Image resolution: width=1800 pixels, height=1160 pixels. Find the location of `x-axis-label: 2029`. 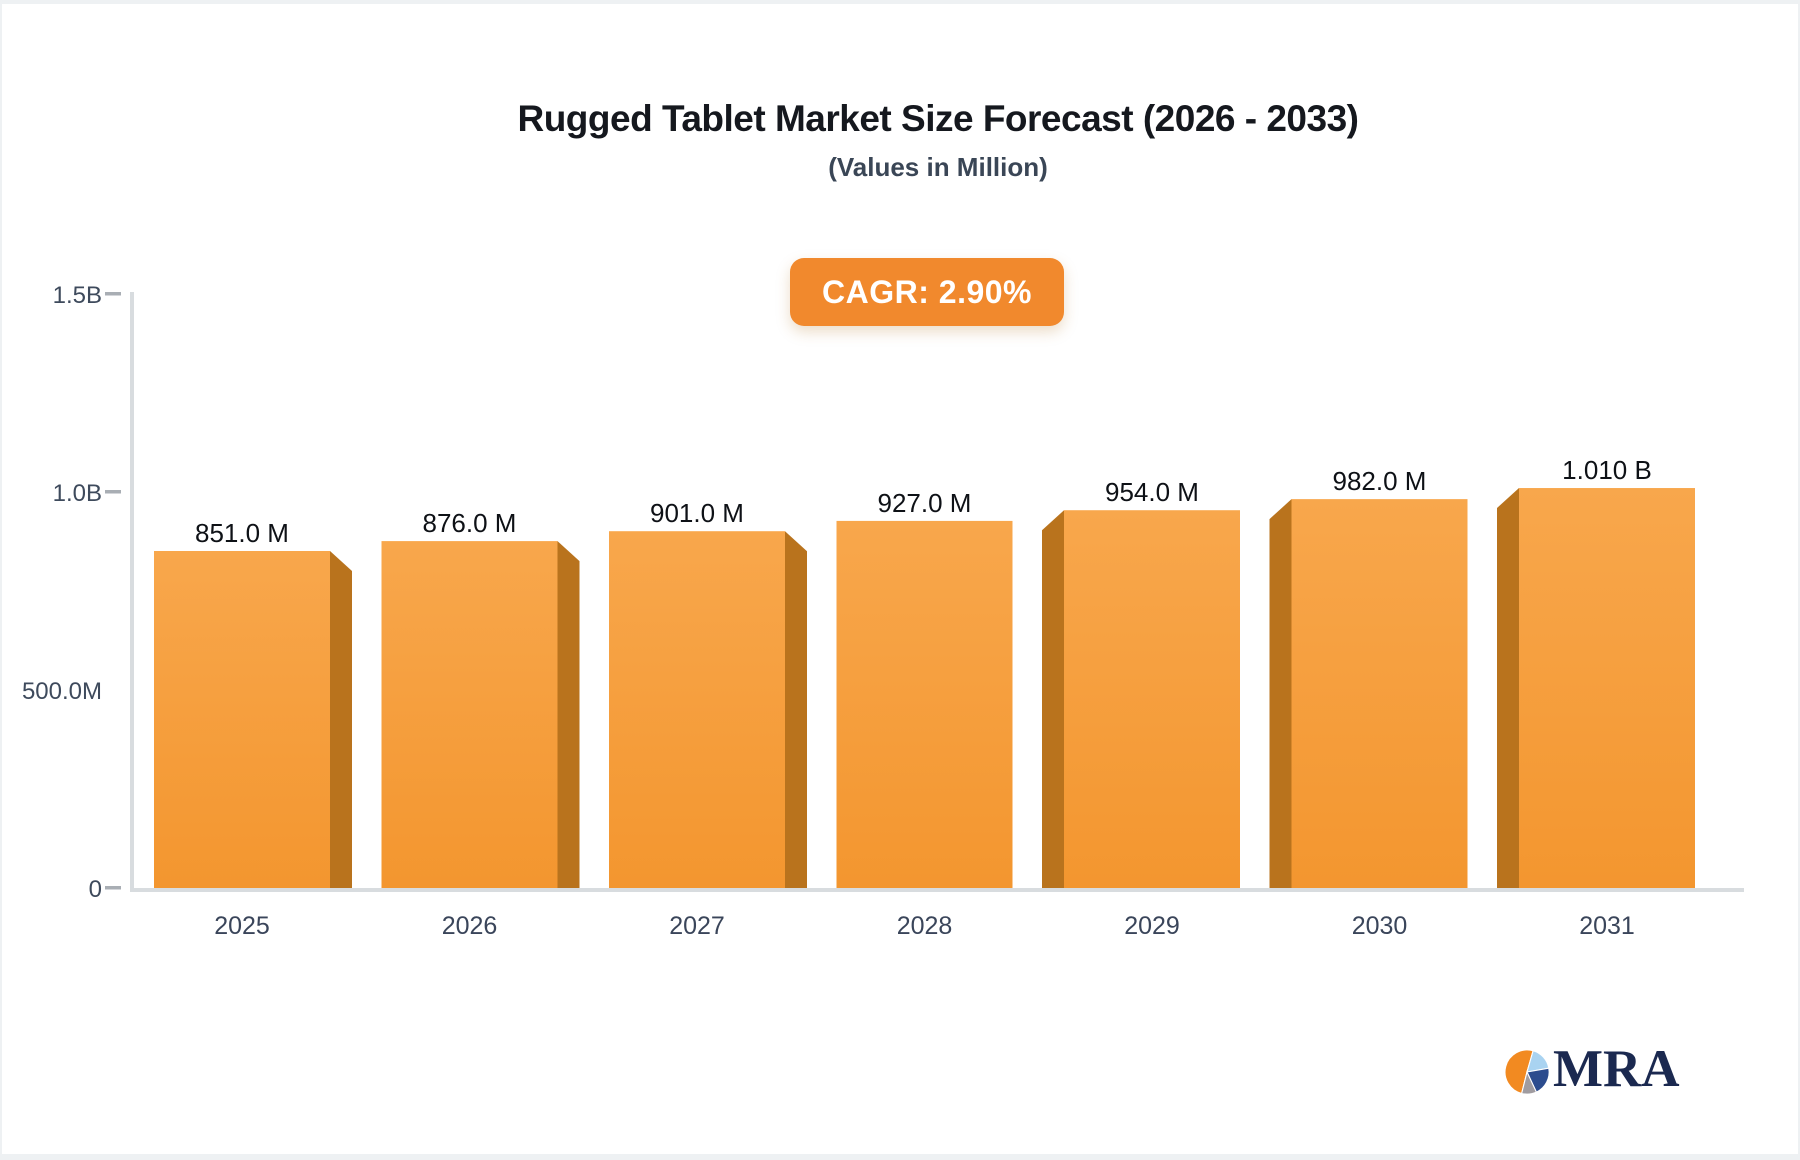

x-axis-label: 2029 is located at coordinates (1152, 926).